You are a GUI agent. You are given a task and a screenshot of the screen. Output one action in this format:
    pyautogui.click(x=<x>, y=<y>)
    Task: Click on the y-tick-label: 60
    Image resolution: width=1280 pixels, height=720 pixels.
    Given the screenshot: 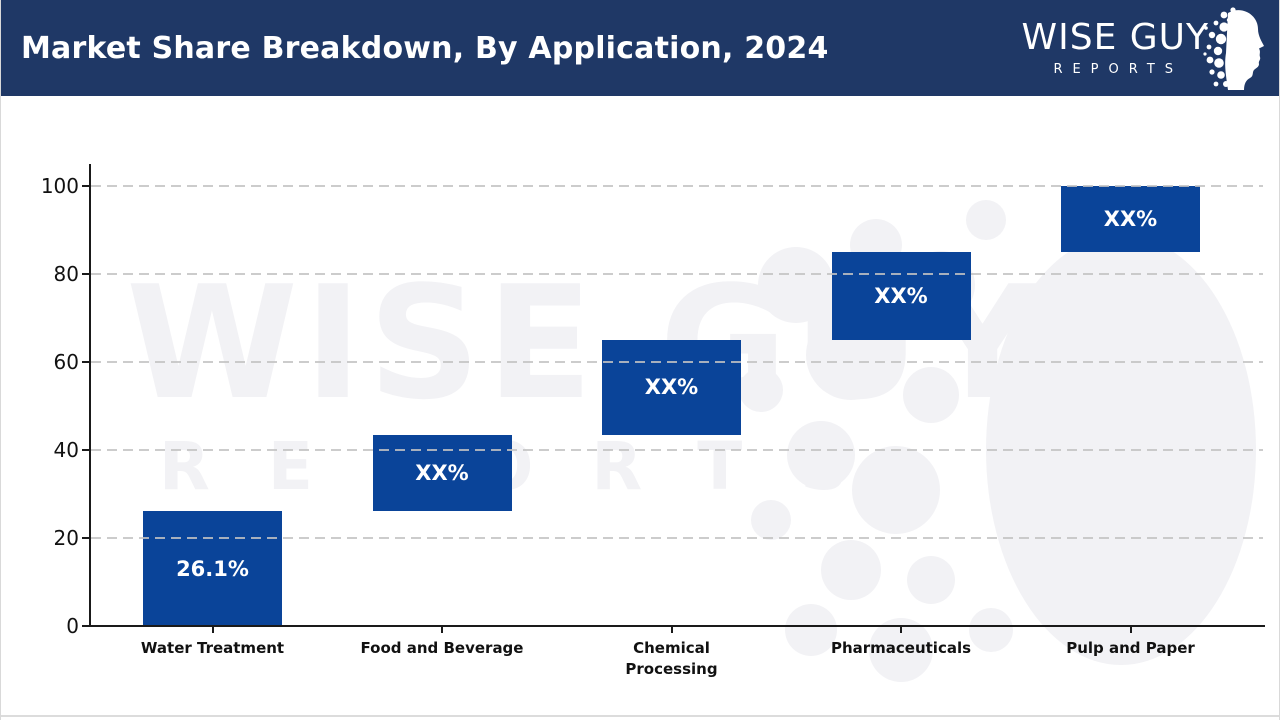 What is the action you would take?
    pyautogui.click(x=66, y=362)
    